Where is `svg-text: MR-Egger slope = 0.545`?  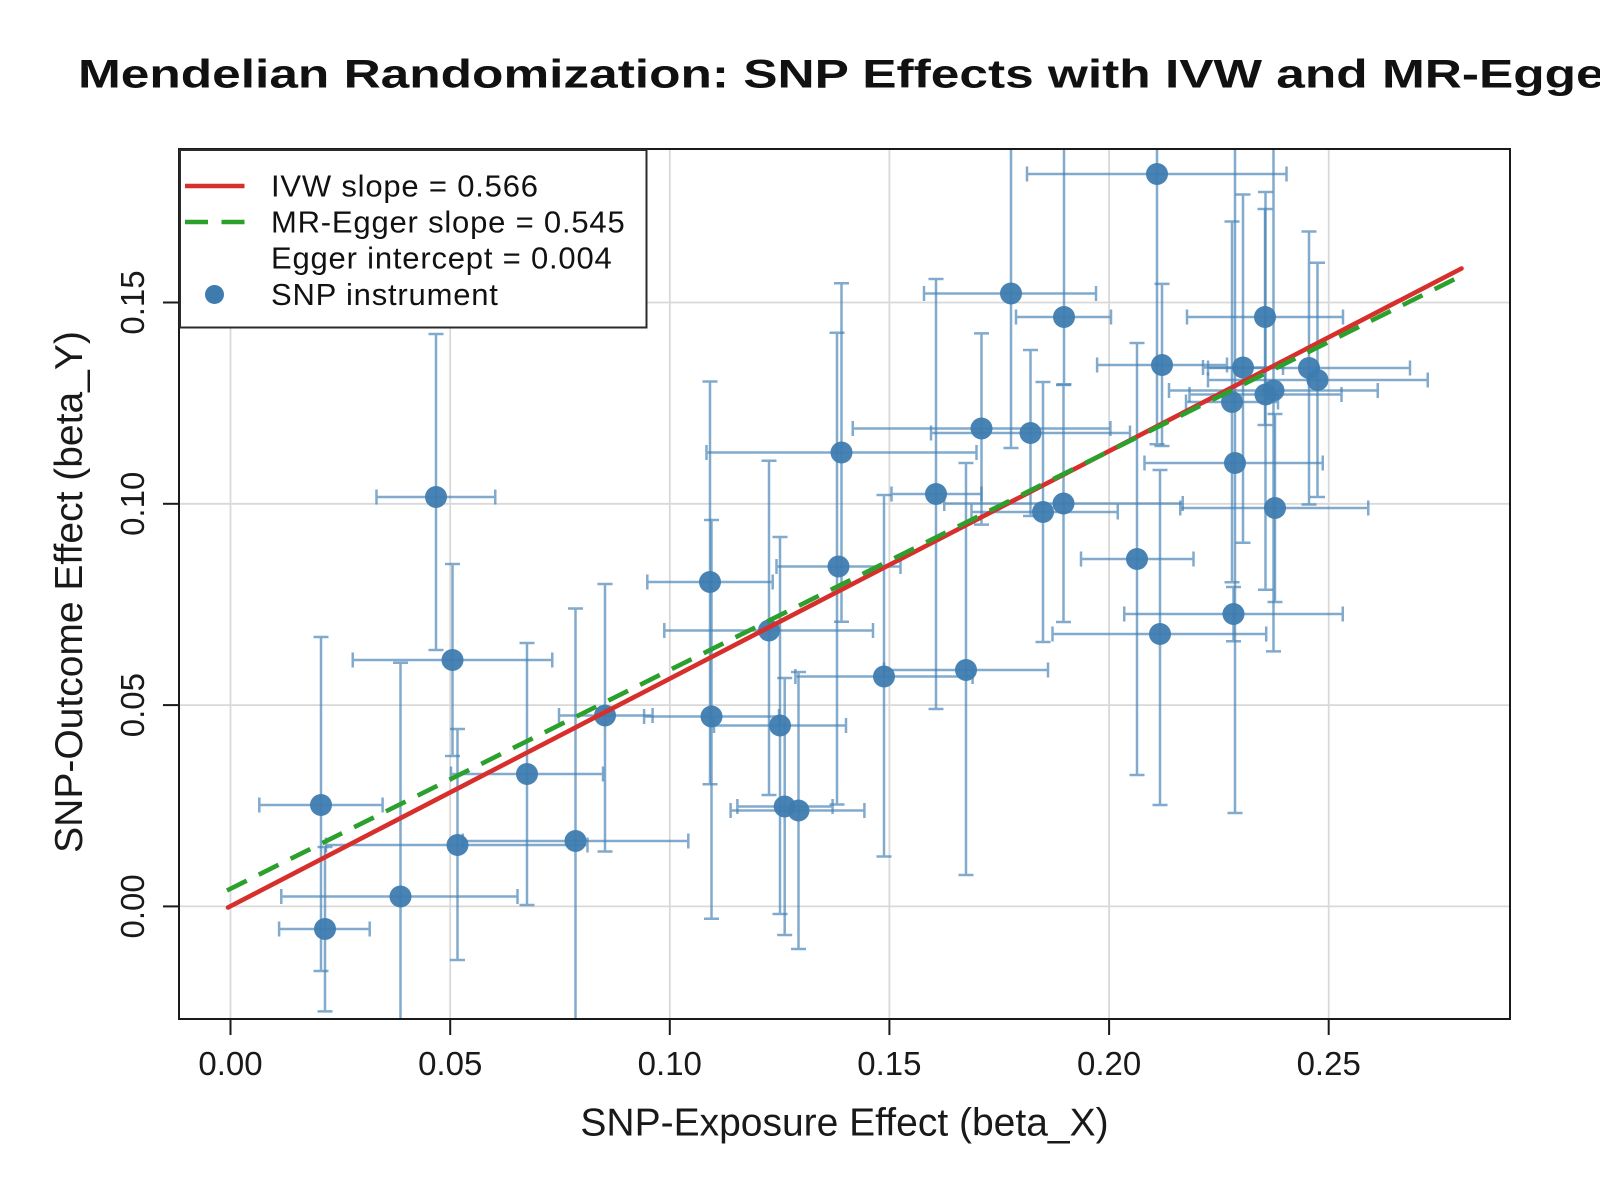
svg-text: MR-Egger slope = 0.545 is located at coordinates (448, 222).